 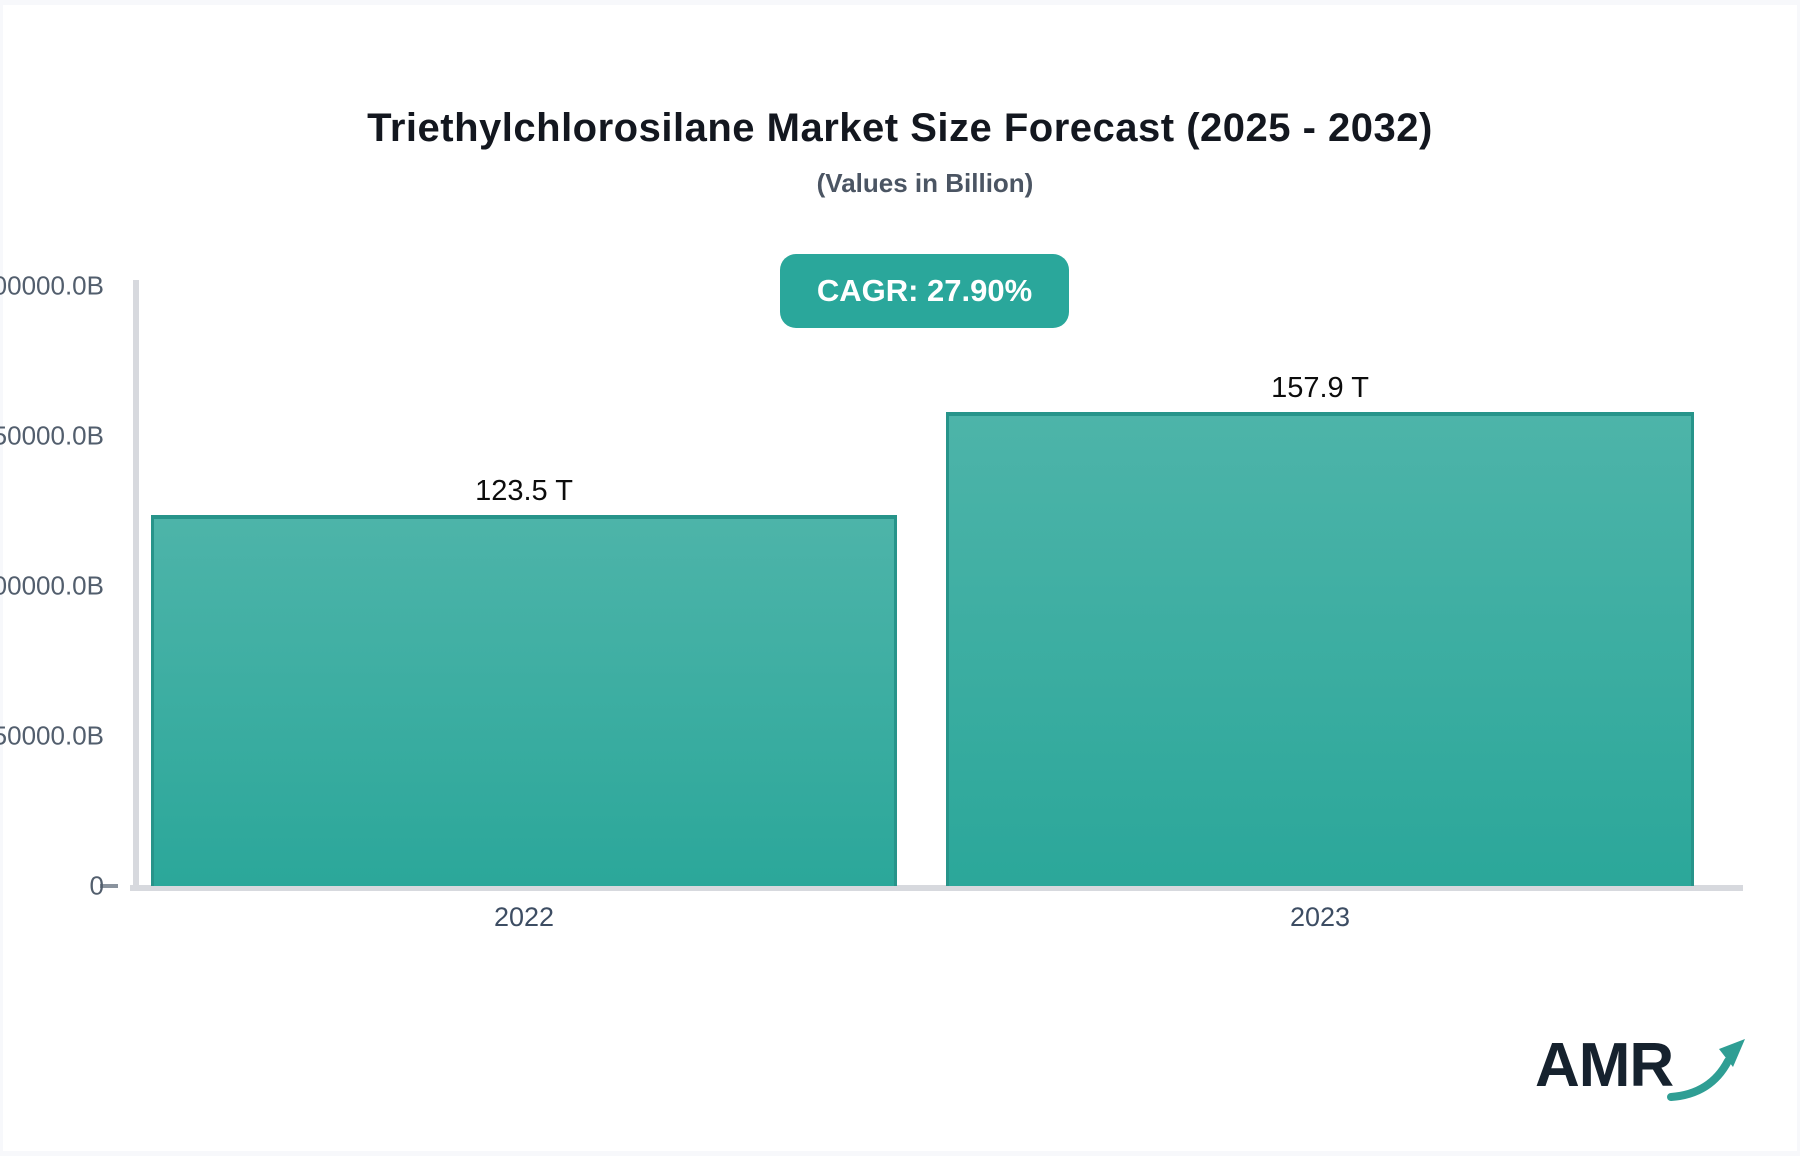 What do you see at coordinates (924, 291) in the screenshot?
I see `cagr-badge: CAGR: 27.90%` at bounding box center [924, 291].